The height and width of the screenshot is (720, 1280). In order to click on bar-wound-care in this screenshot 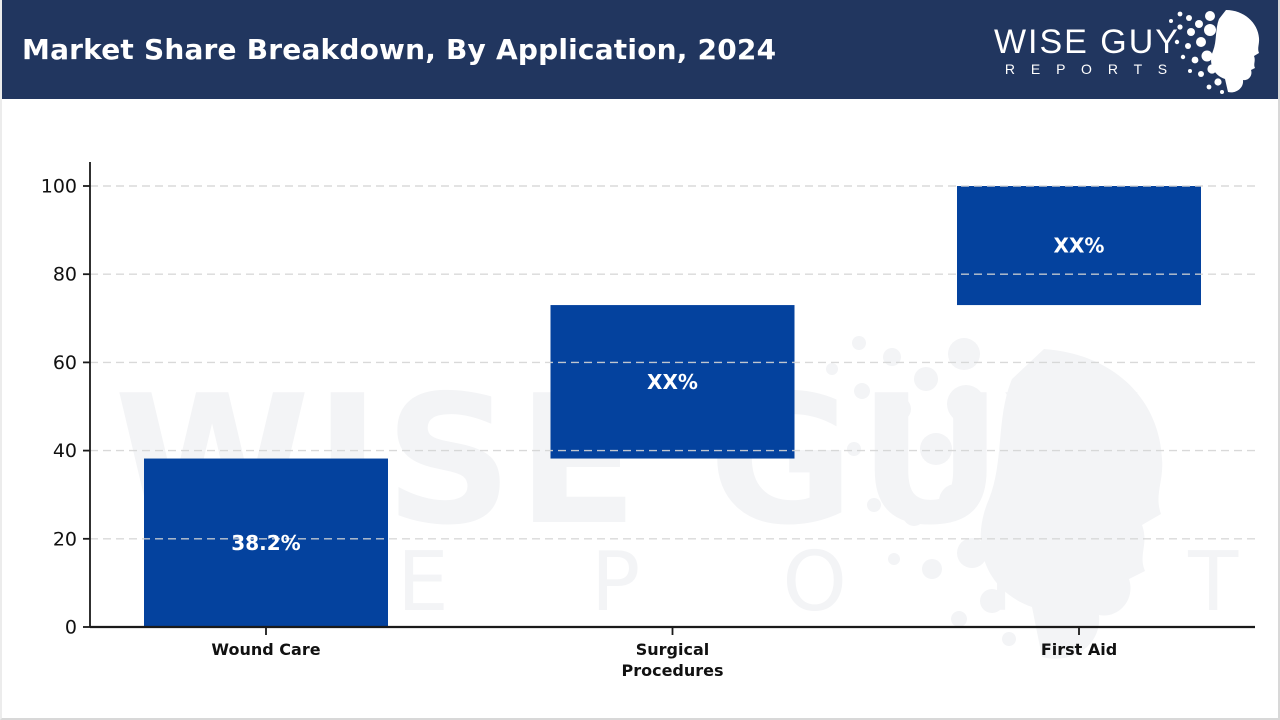, I will do `click(266, 542)`.